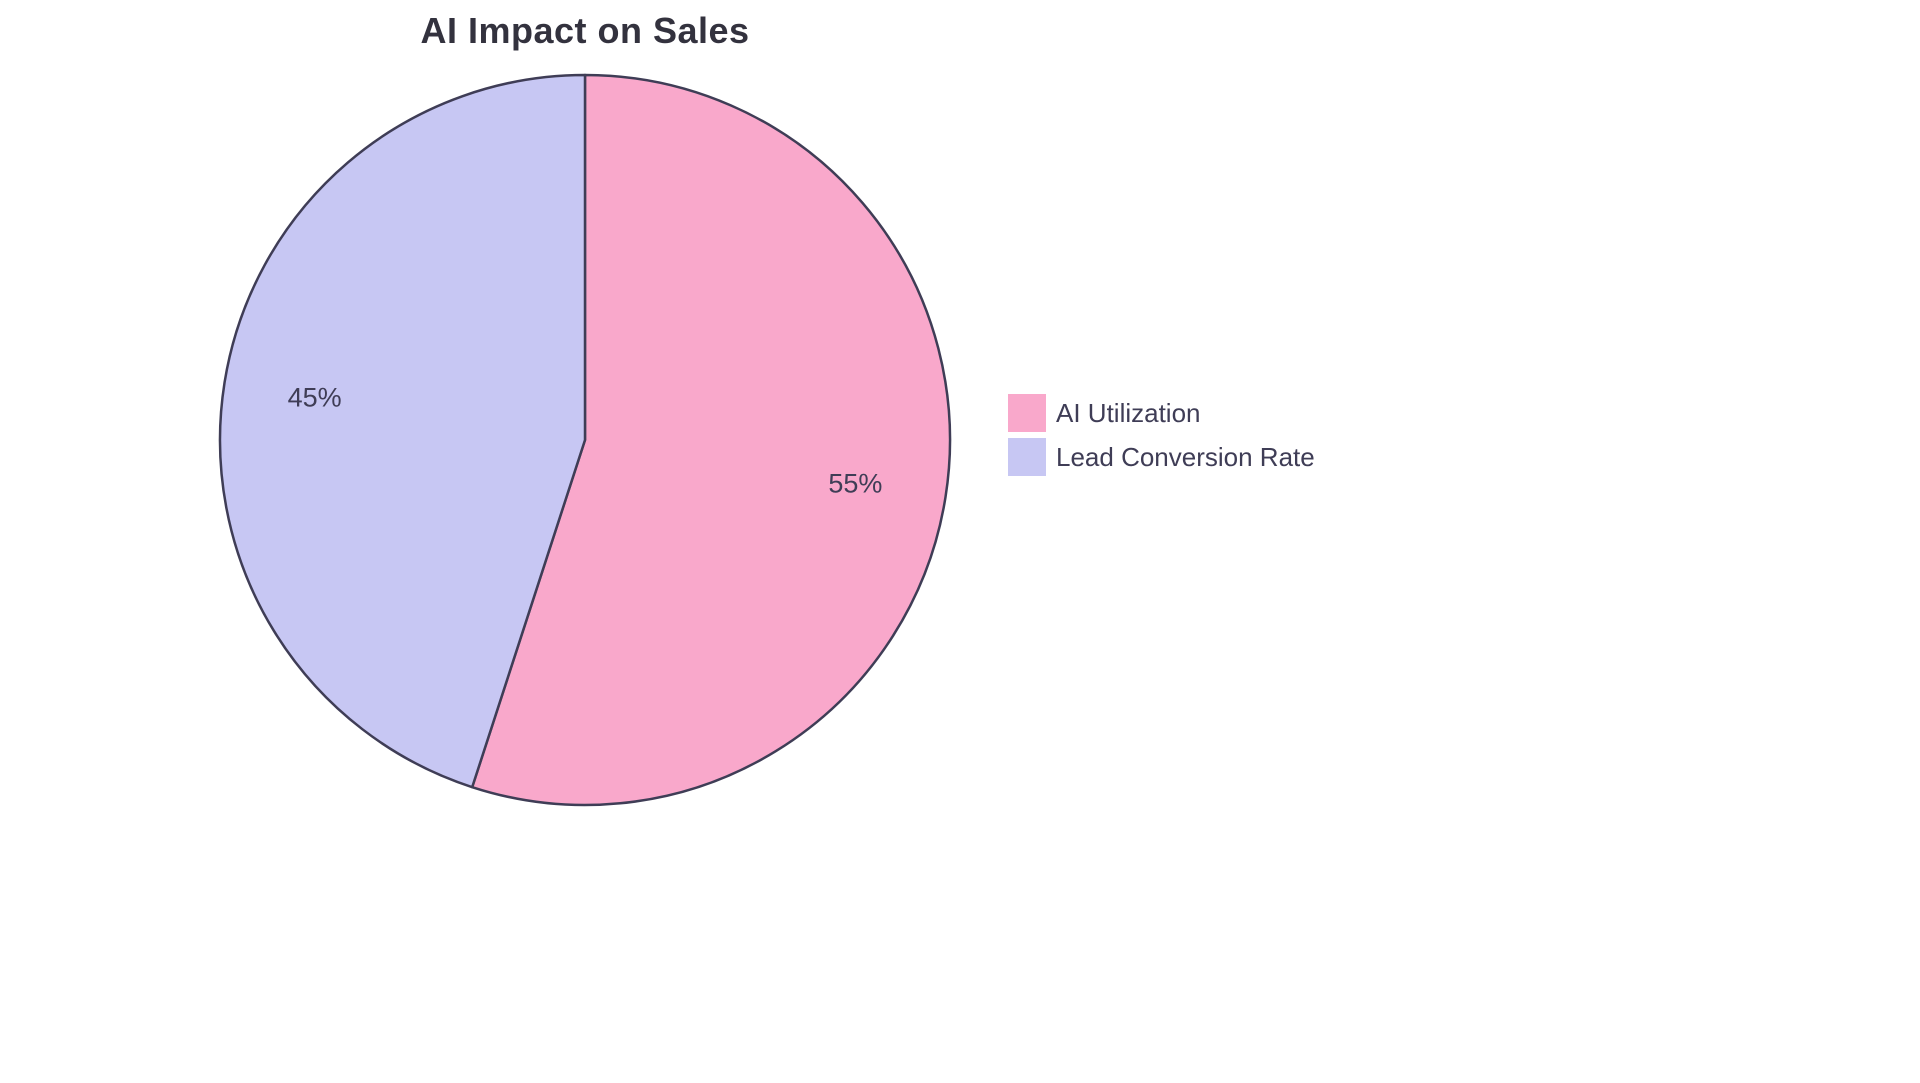 Image resolution: width=1920 pixels, height=1083 pixels. Describe the element at coordinates (315, 398) in the screenshot. I see `slice-label-1: 45%` at that location.